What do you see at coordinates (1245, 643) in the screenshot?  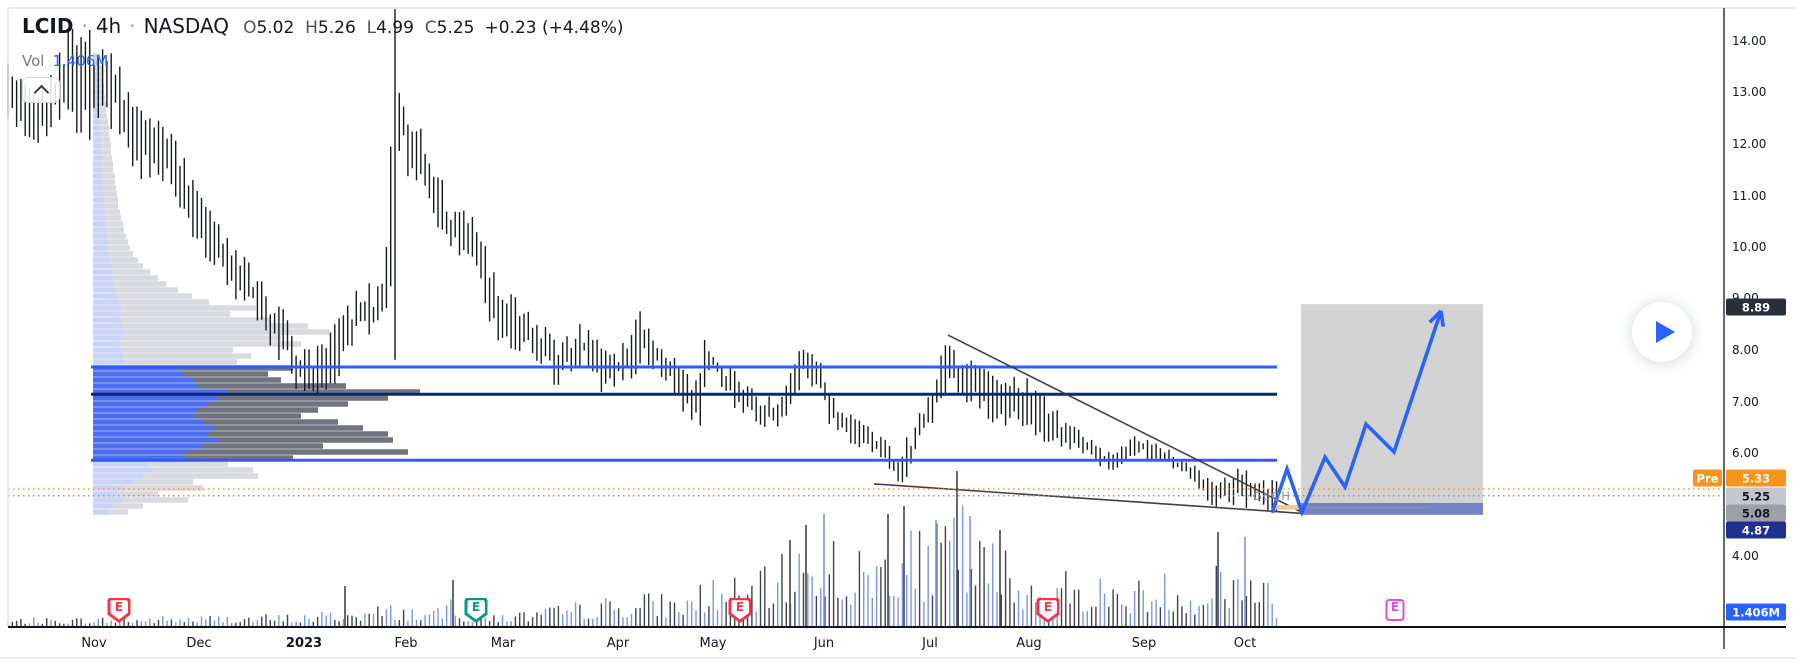 I see `time-tick-label-oct: Oct` at bounding box center [1245, 643].